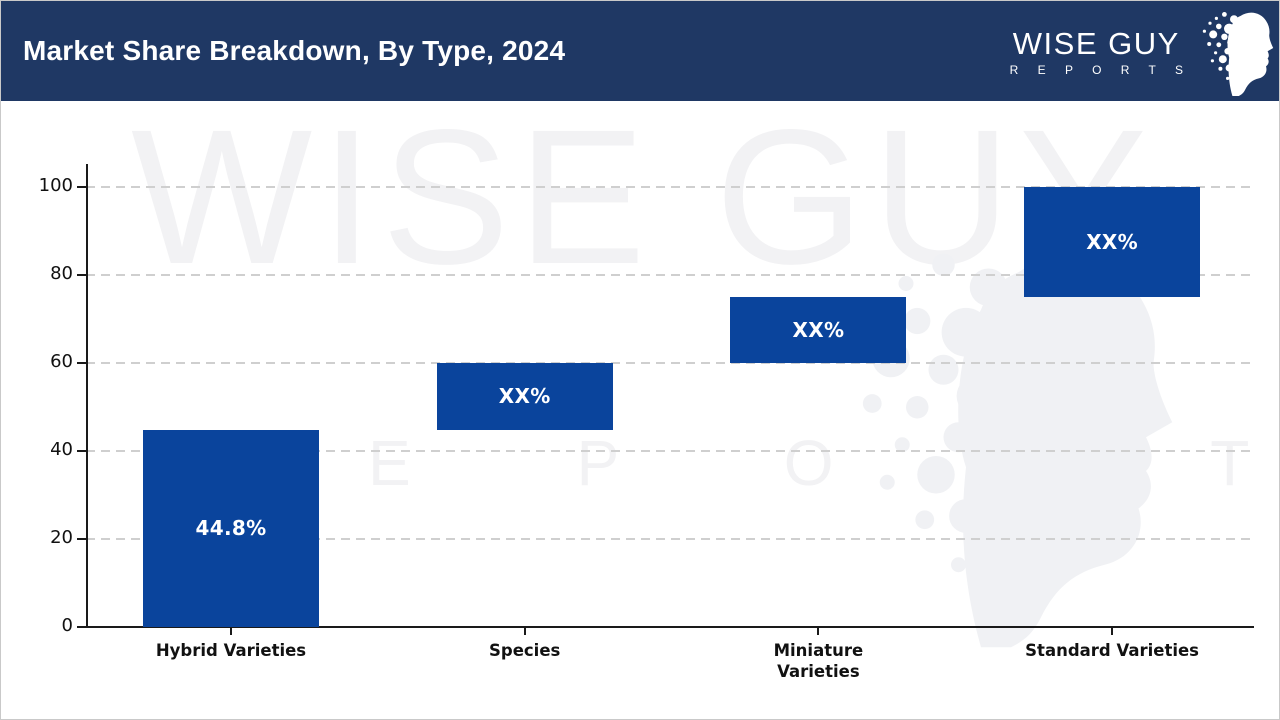 The width and height of the screenshot is (1280, 720). Describe the element at coordinates (61, 361) in the screenshot. I see `y-tick-label: 60` at that location.